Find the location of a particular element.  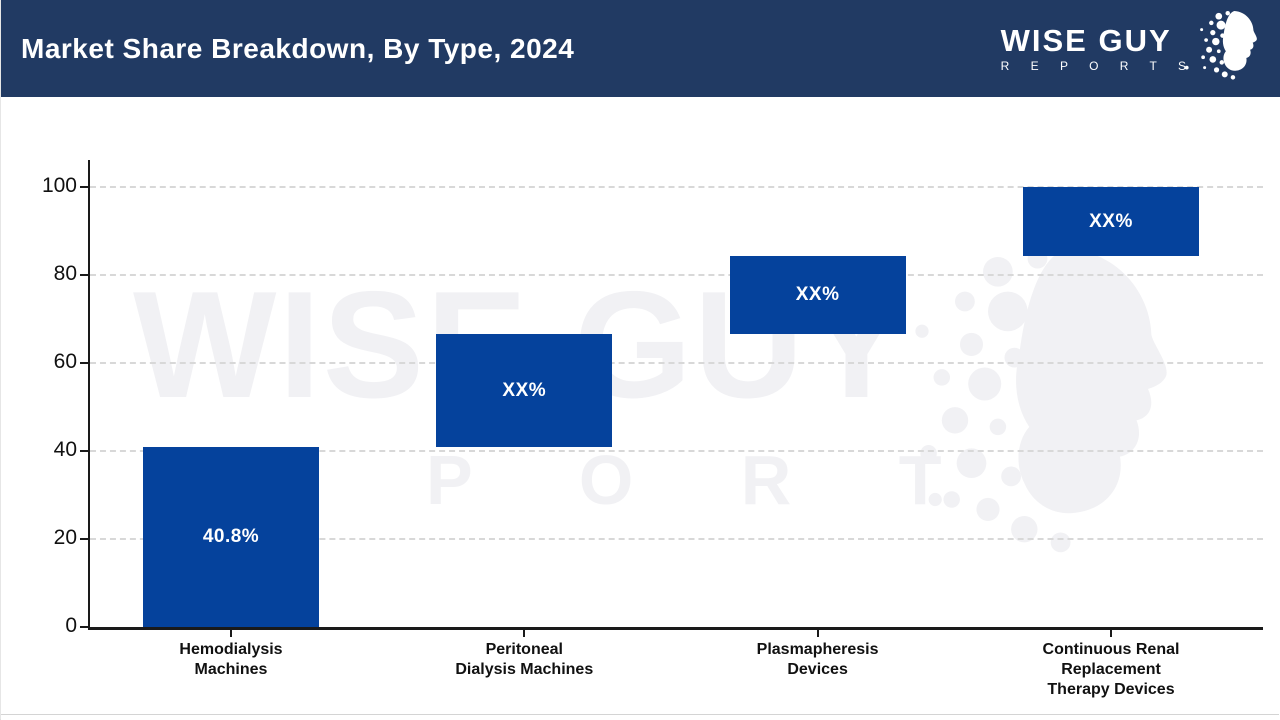

x-category-label-line: Dialysis Machines is located at coordinates (524, 669).